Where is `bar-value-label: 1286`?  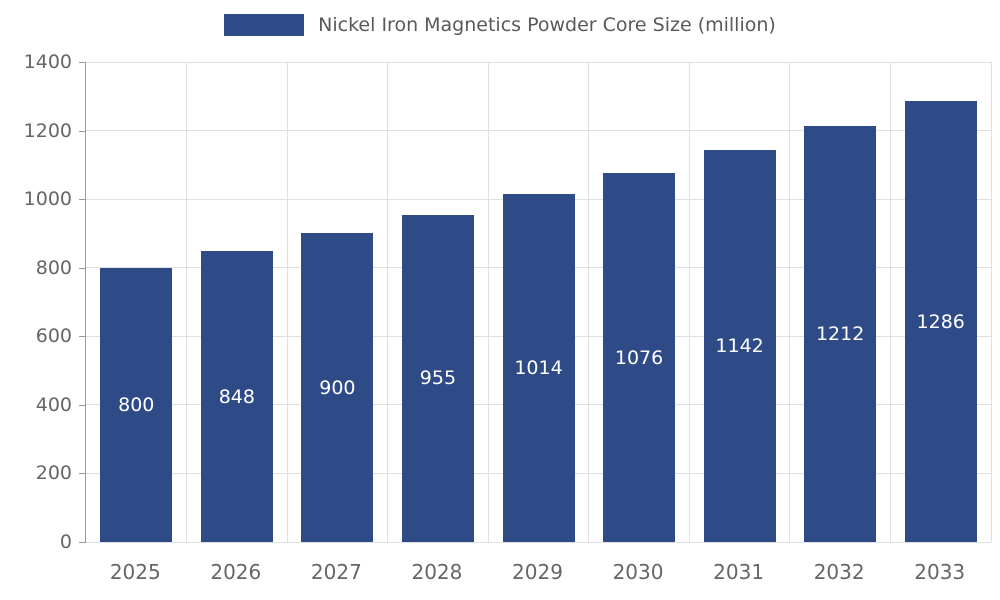
bar-value-label: 1286 is located at coordinates (940, 321).